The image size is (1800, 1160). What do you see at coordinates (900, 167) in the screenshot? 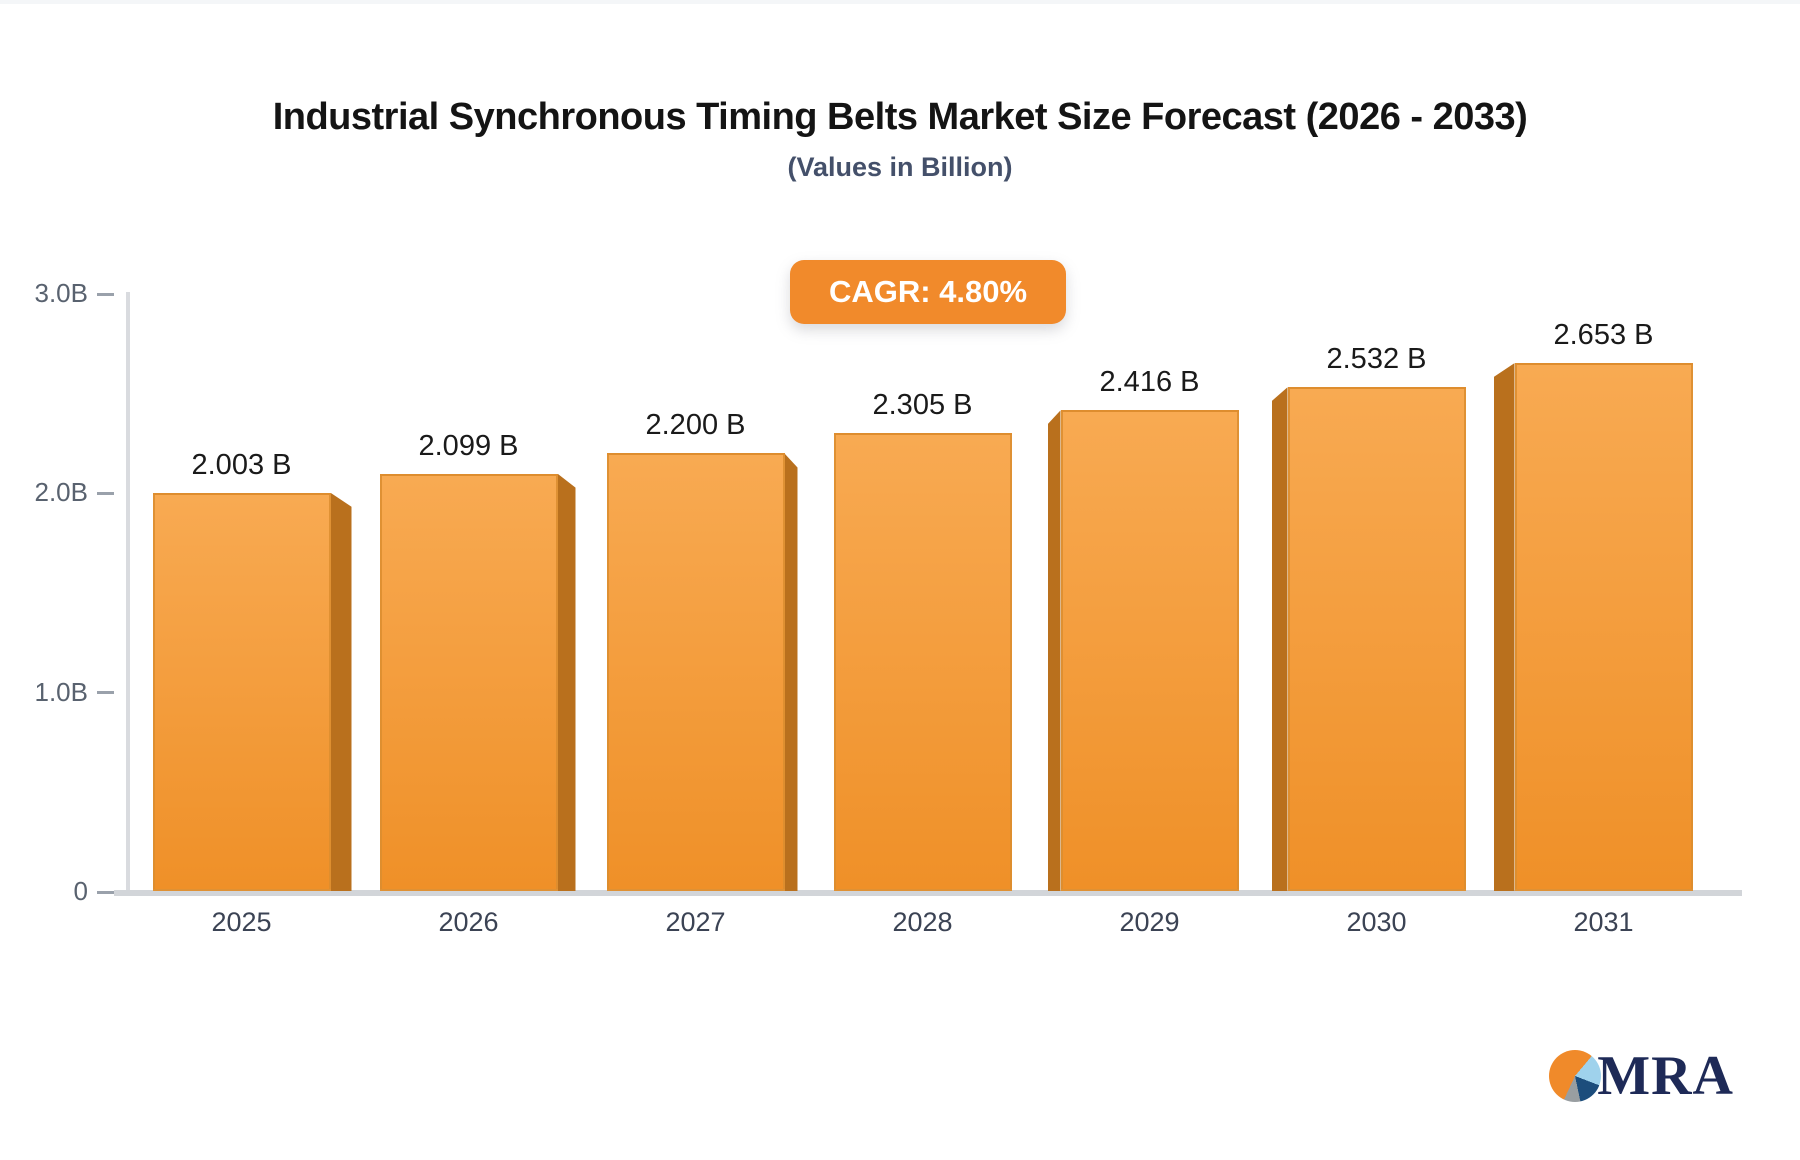
I see `chart-subtitle: (Values in Billion)` at bounding box center [900, 167].